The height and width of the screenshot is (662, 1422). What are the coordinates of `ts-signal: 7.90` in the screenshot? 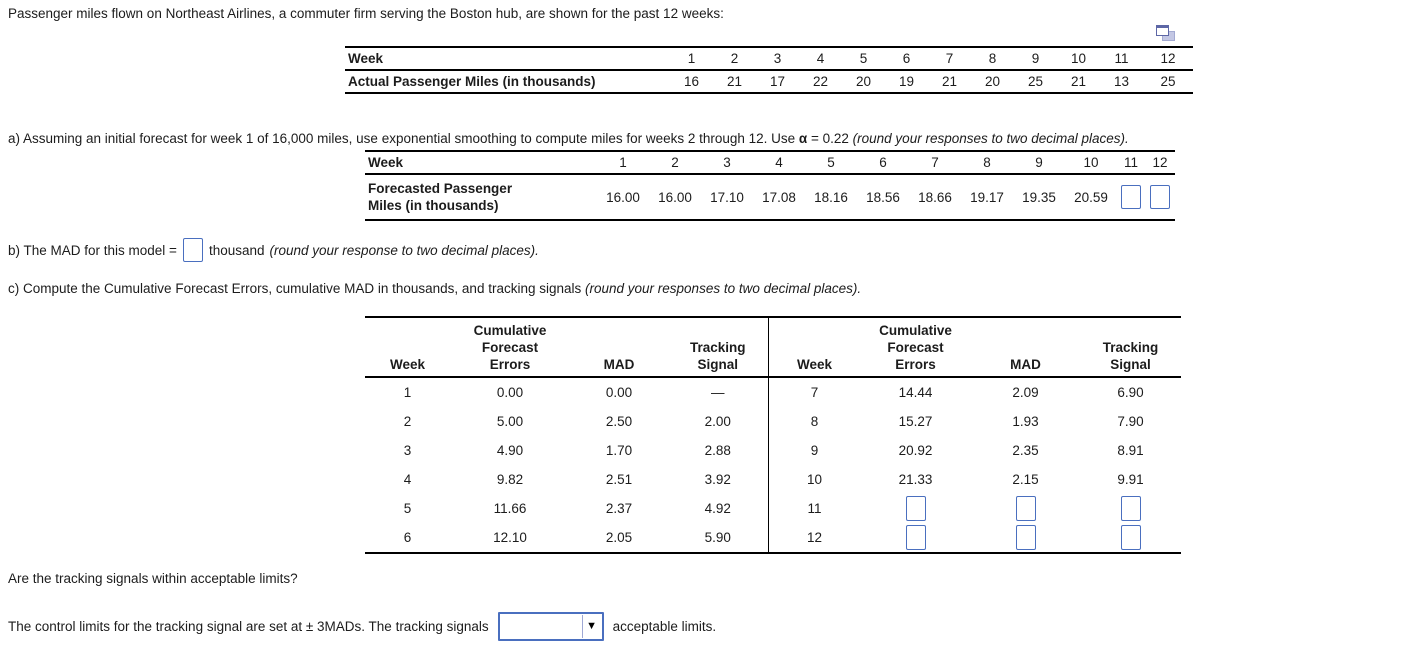 It's located at (1130, 421).